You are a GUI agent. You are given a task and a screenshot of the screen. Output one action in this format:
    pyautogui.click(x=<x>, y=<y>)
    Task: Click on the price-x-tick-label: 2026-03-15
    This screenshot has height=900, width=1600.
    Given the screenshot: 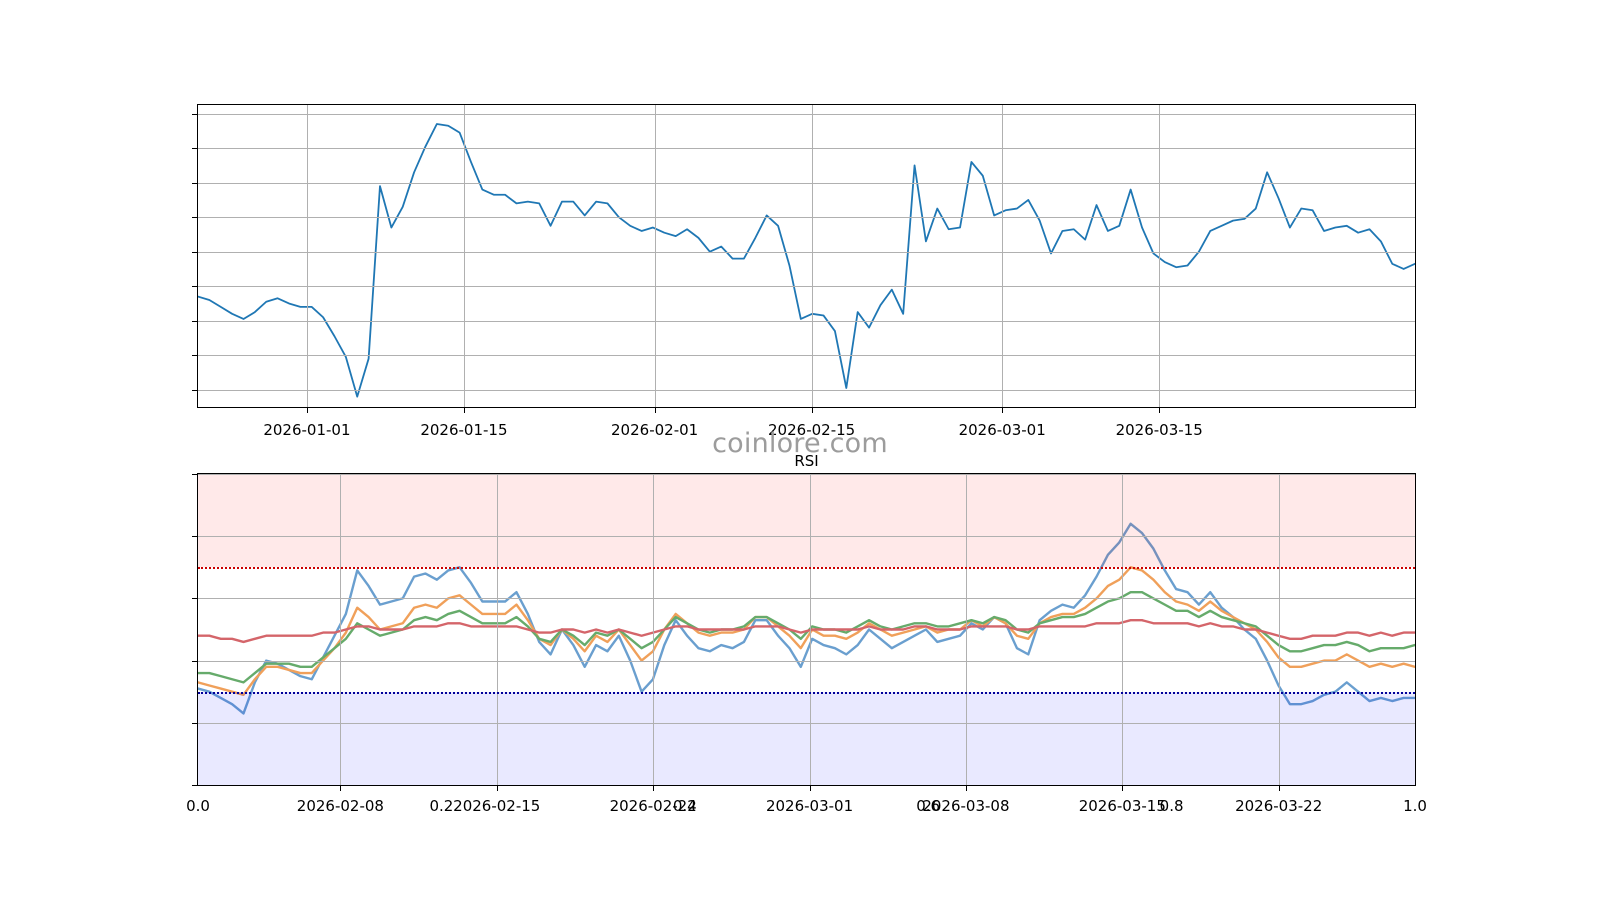 What is the action you would take?
    pyautogui.click(x=1159, y=430)
    